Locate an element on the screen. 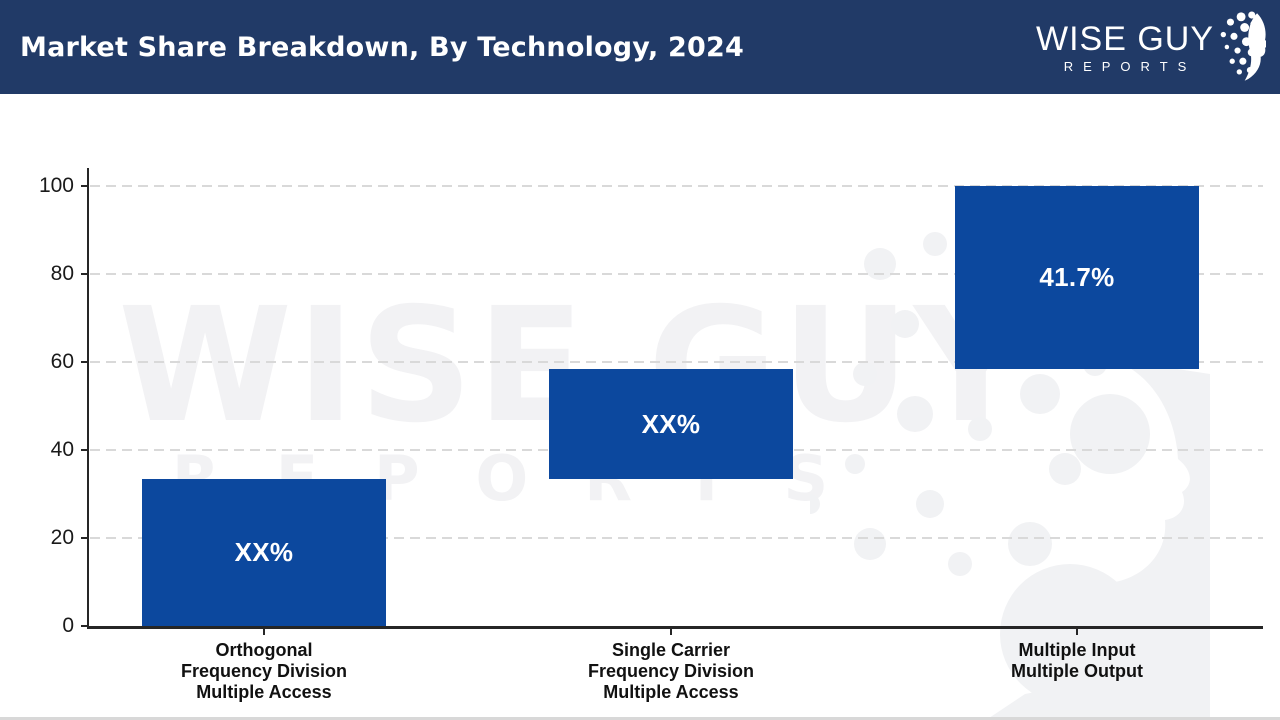 Image resolution: width=1280 pixels, height=720 pixels. logo-wordmark: WISE GUY is located at coordinates (1125, 38).